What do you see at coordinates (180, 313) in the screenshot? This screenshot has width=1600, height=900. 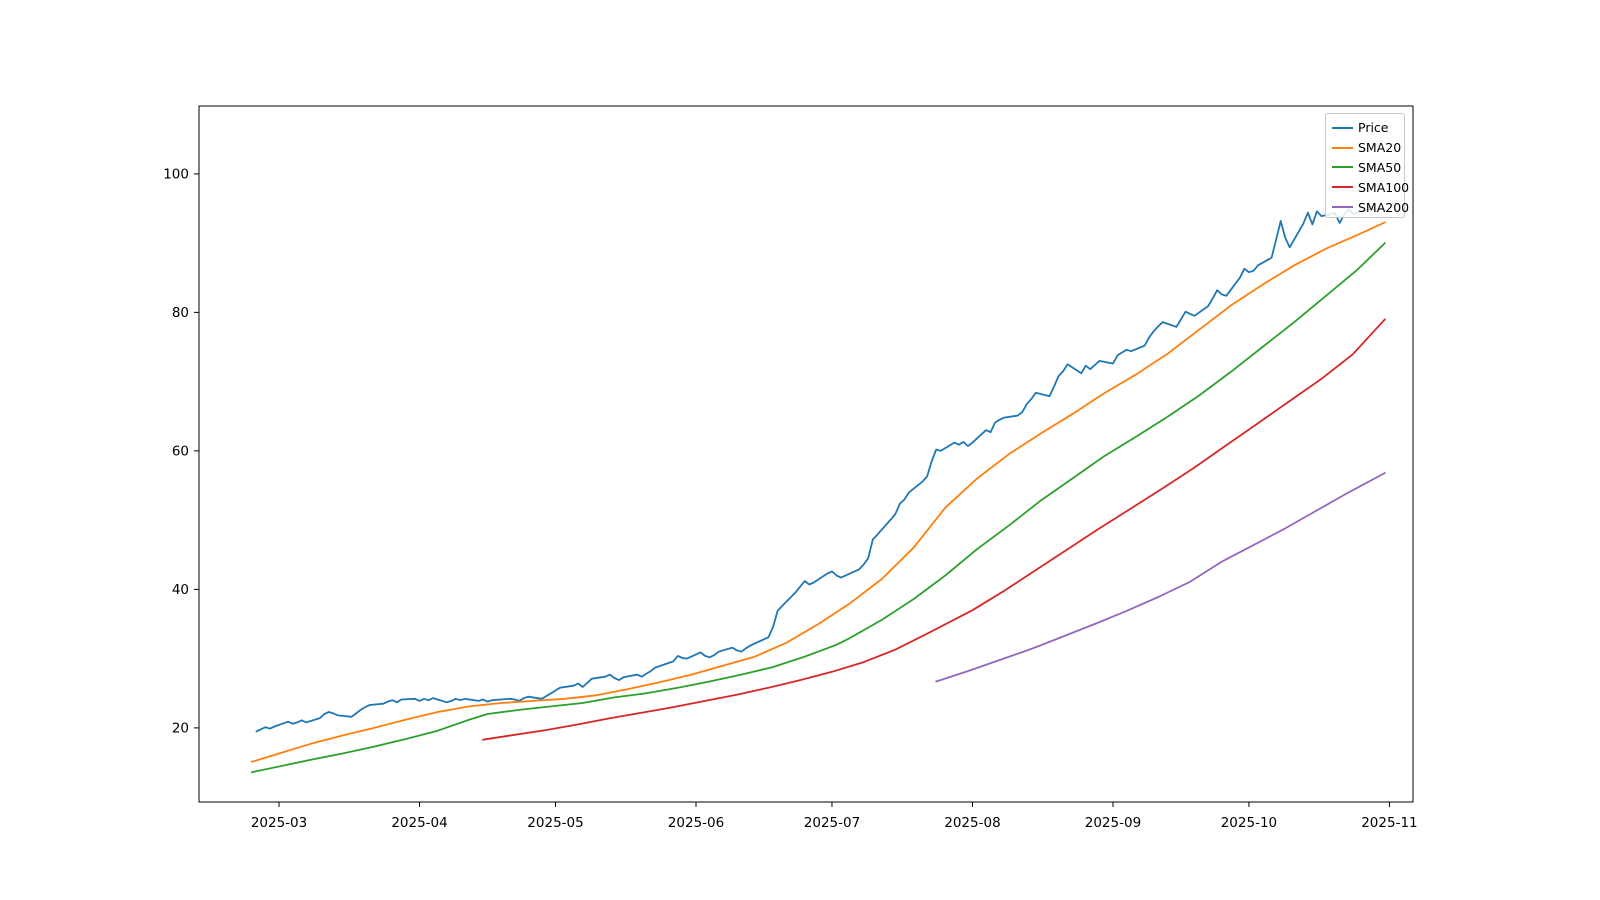 I see `y-tick-label: 80` at bounding box center [180, 313].